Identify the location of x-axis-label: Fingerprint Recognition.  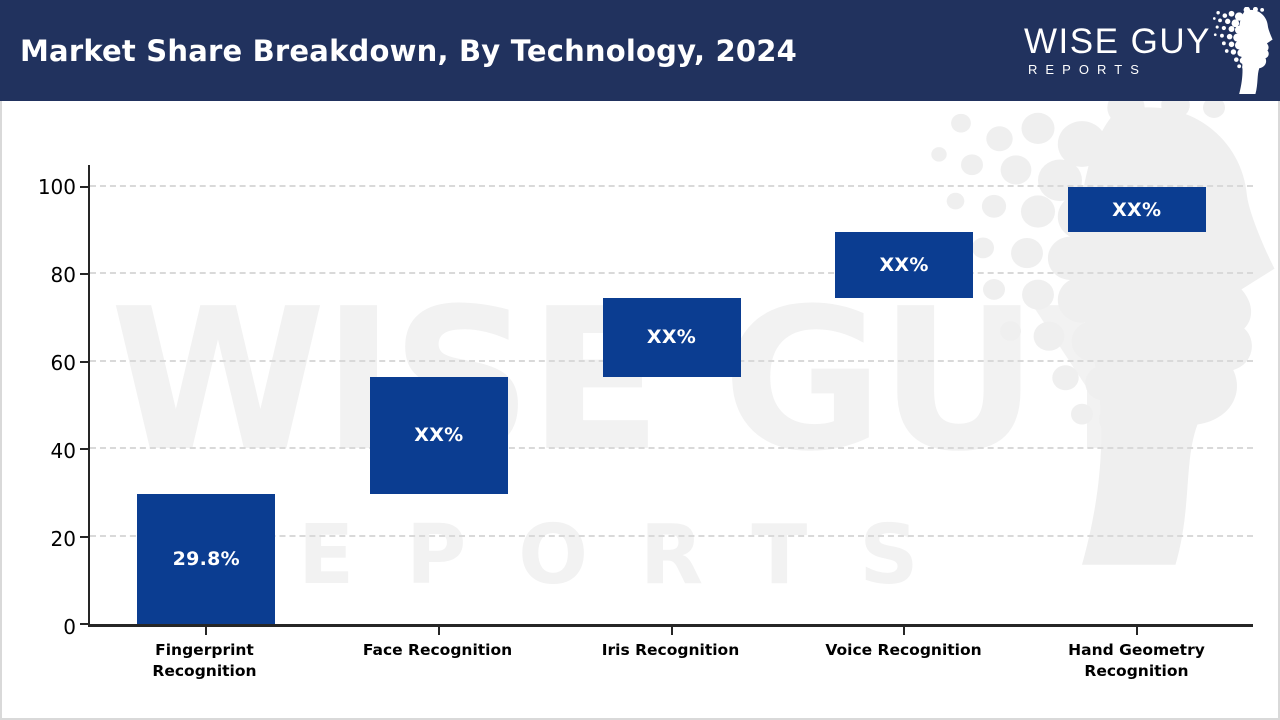
(204, 660).